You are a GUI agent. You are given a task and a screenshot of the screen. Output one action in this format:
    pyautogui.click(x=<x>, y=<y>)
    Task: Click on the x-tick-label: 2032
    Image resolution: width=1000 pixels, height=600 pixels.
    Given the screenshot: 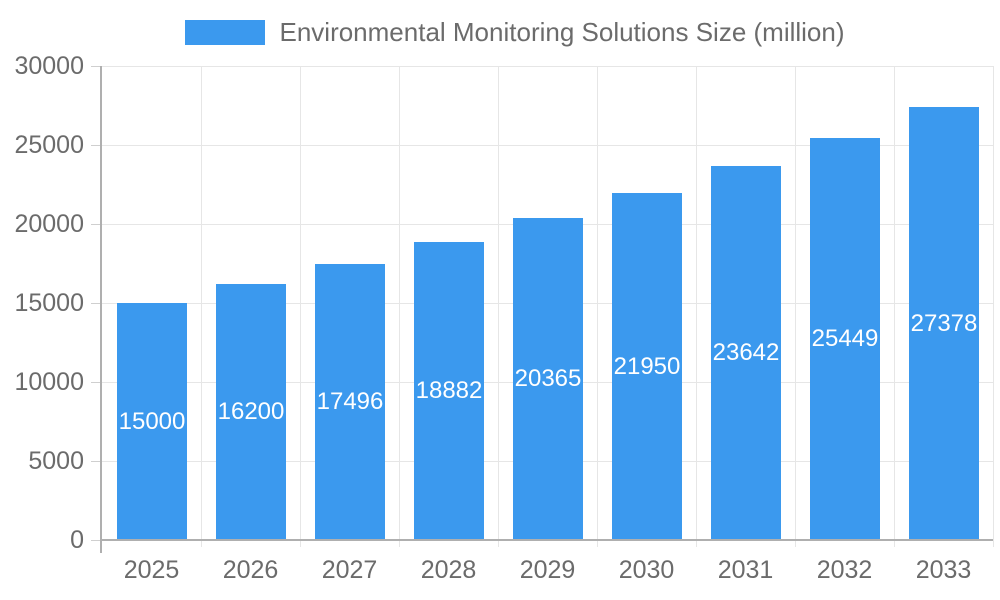 What is the action you would take?
    pyautogui.click(x=844, y=570)
    